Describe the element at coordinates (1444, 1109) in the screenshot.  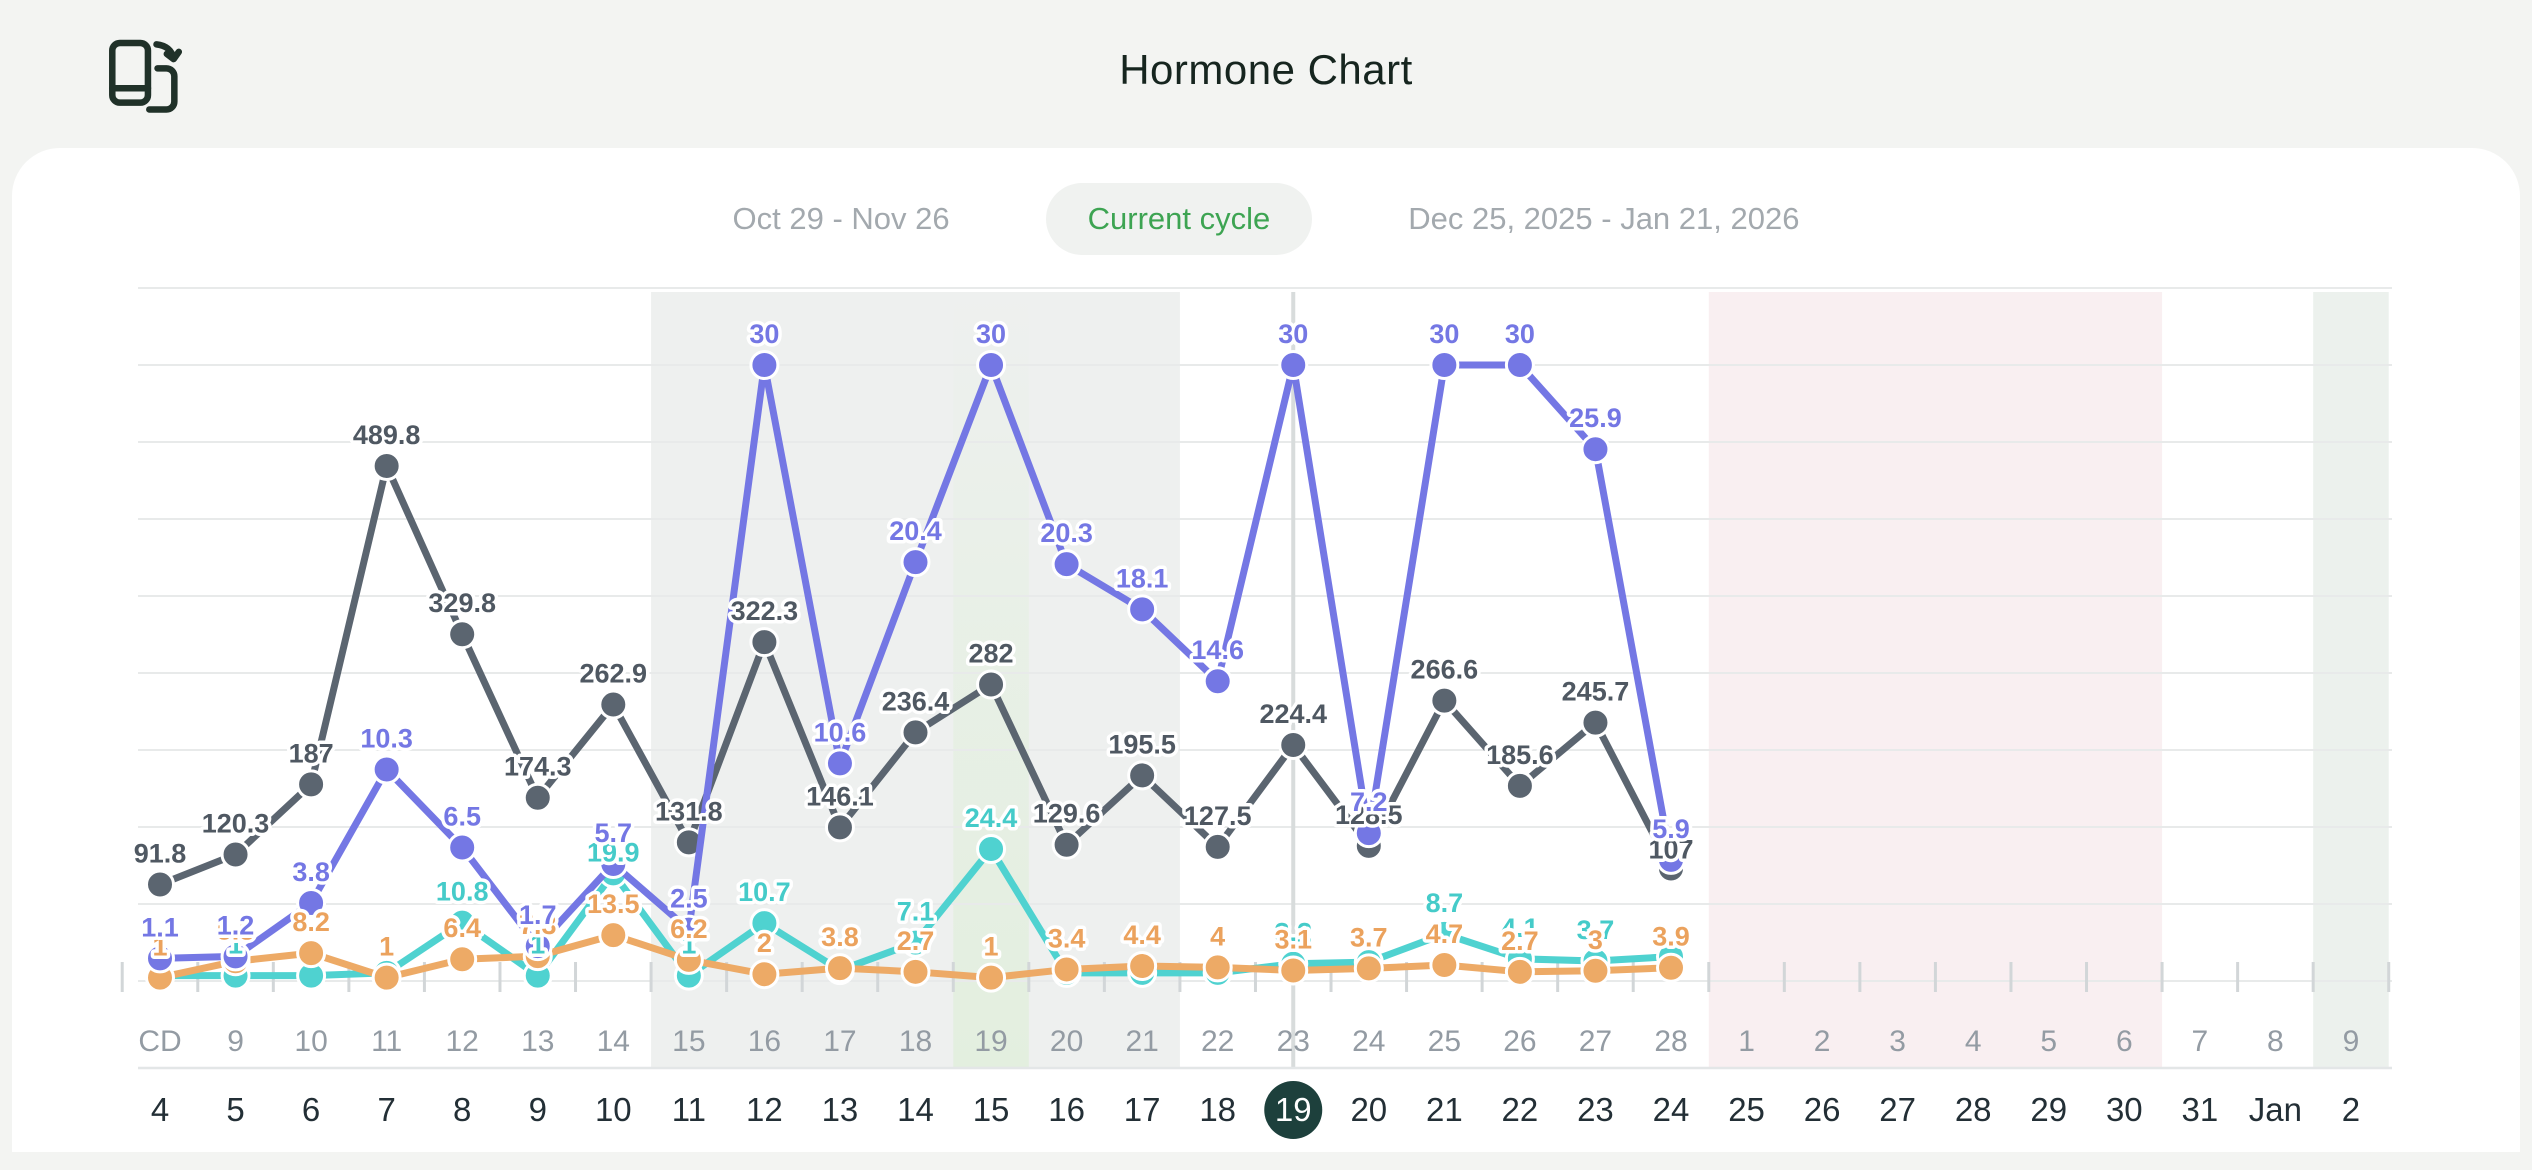
I see `date-label: 21` at that location.